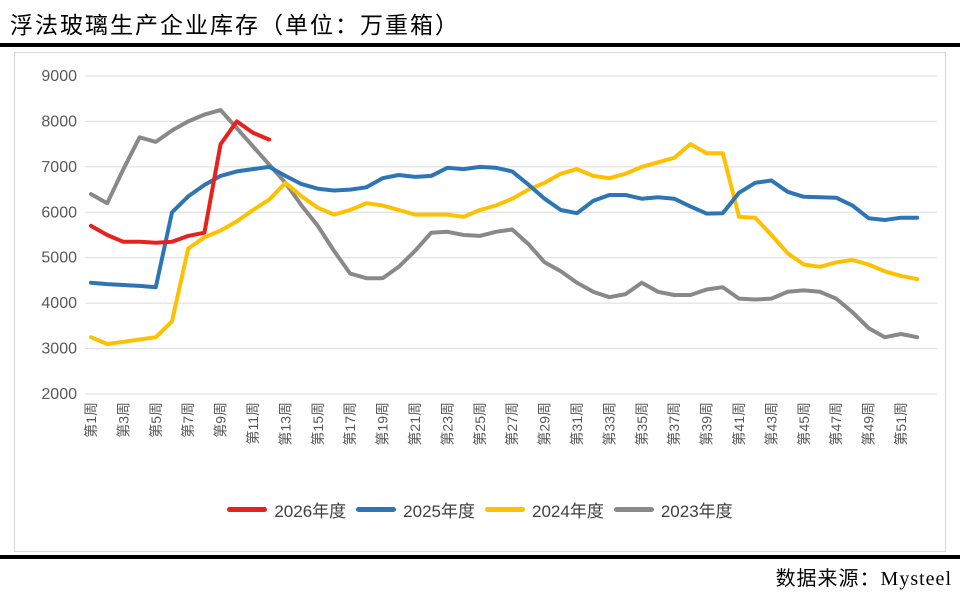 The width and height of the screenshot is (960, 595). I want to click on x-tick-label: 第17周, so click(350, 424).